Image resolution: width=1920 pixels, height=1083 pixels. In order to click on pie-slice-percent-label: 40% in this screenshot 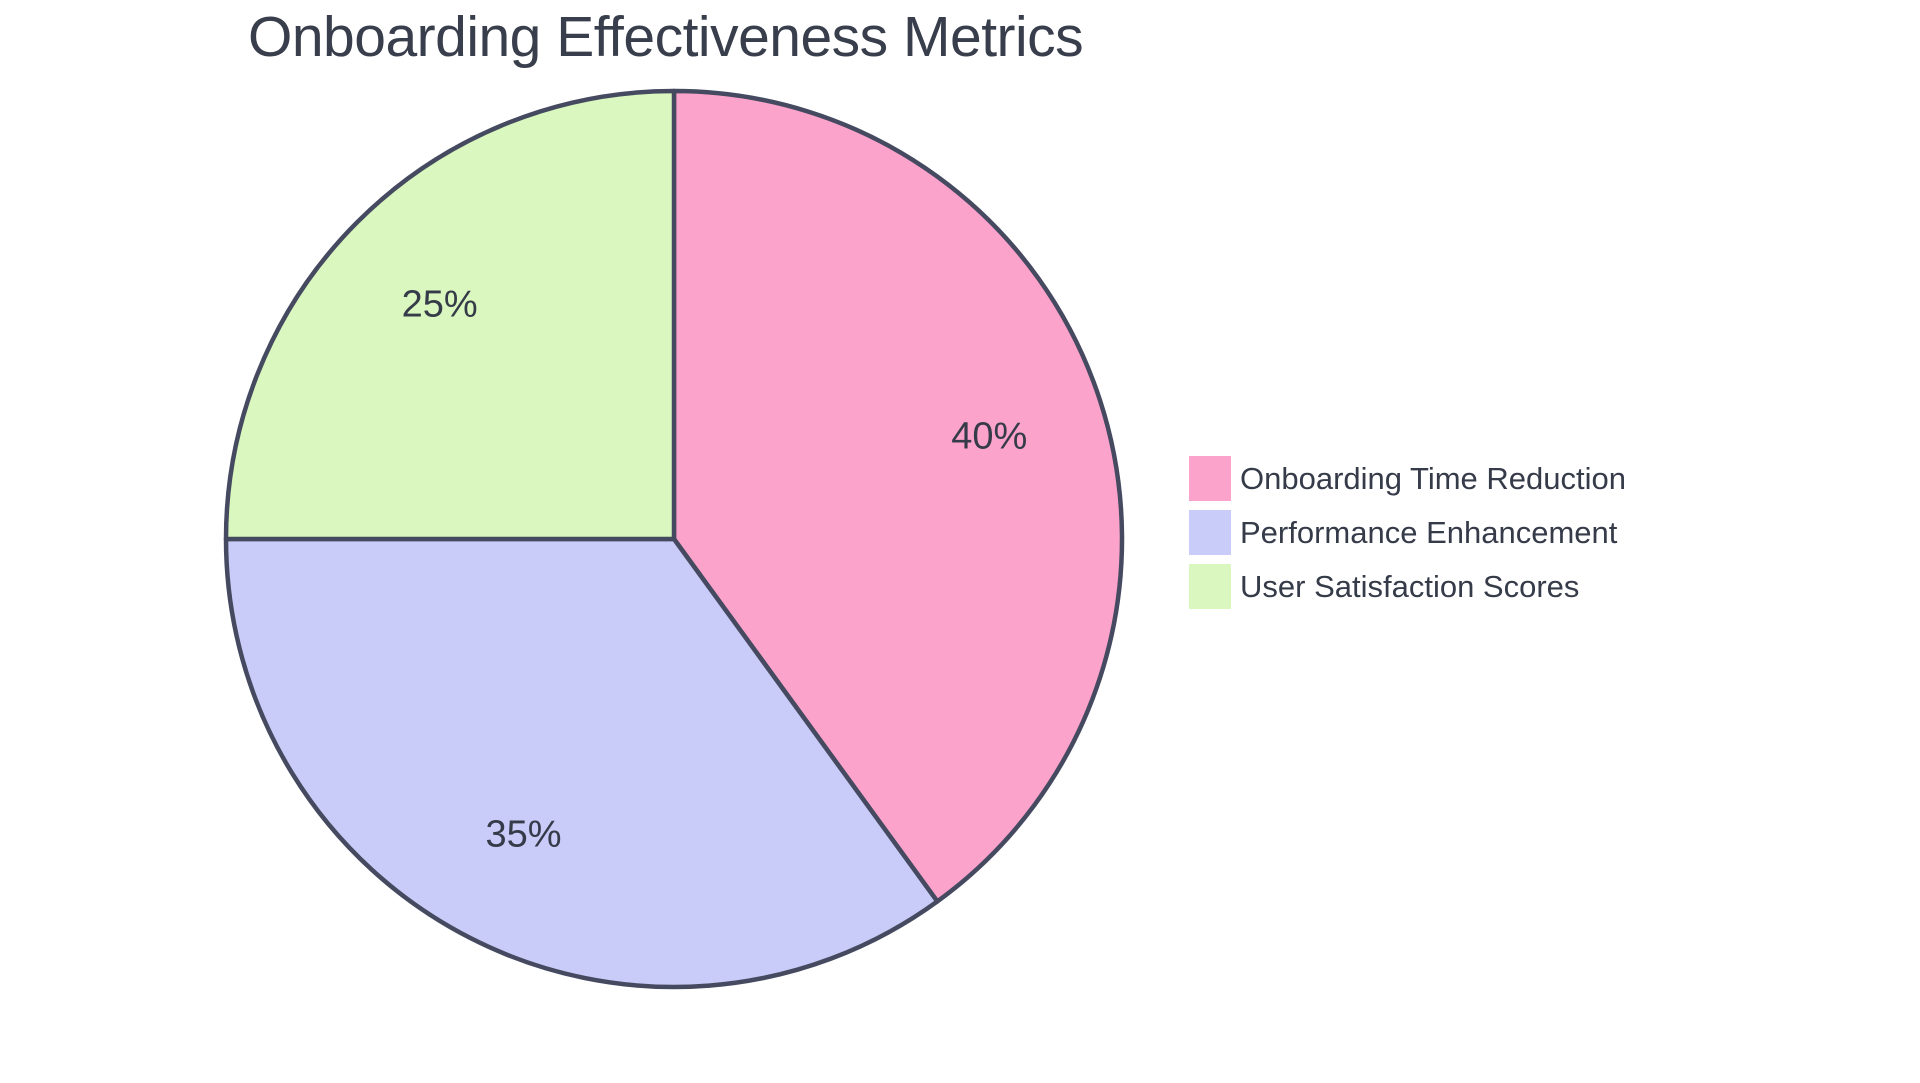, I will do `click(989, 437)`.